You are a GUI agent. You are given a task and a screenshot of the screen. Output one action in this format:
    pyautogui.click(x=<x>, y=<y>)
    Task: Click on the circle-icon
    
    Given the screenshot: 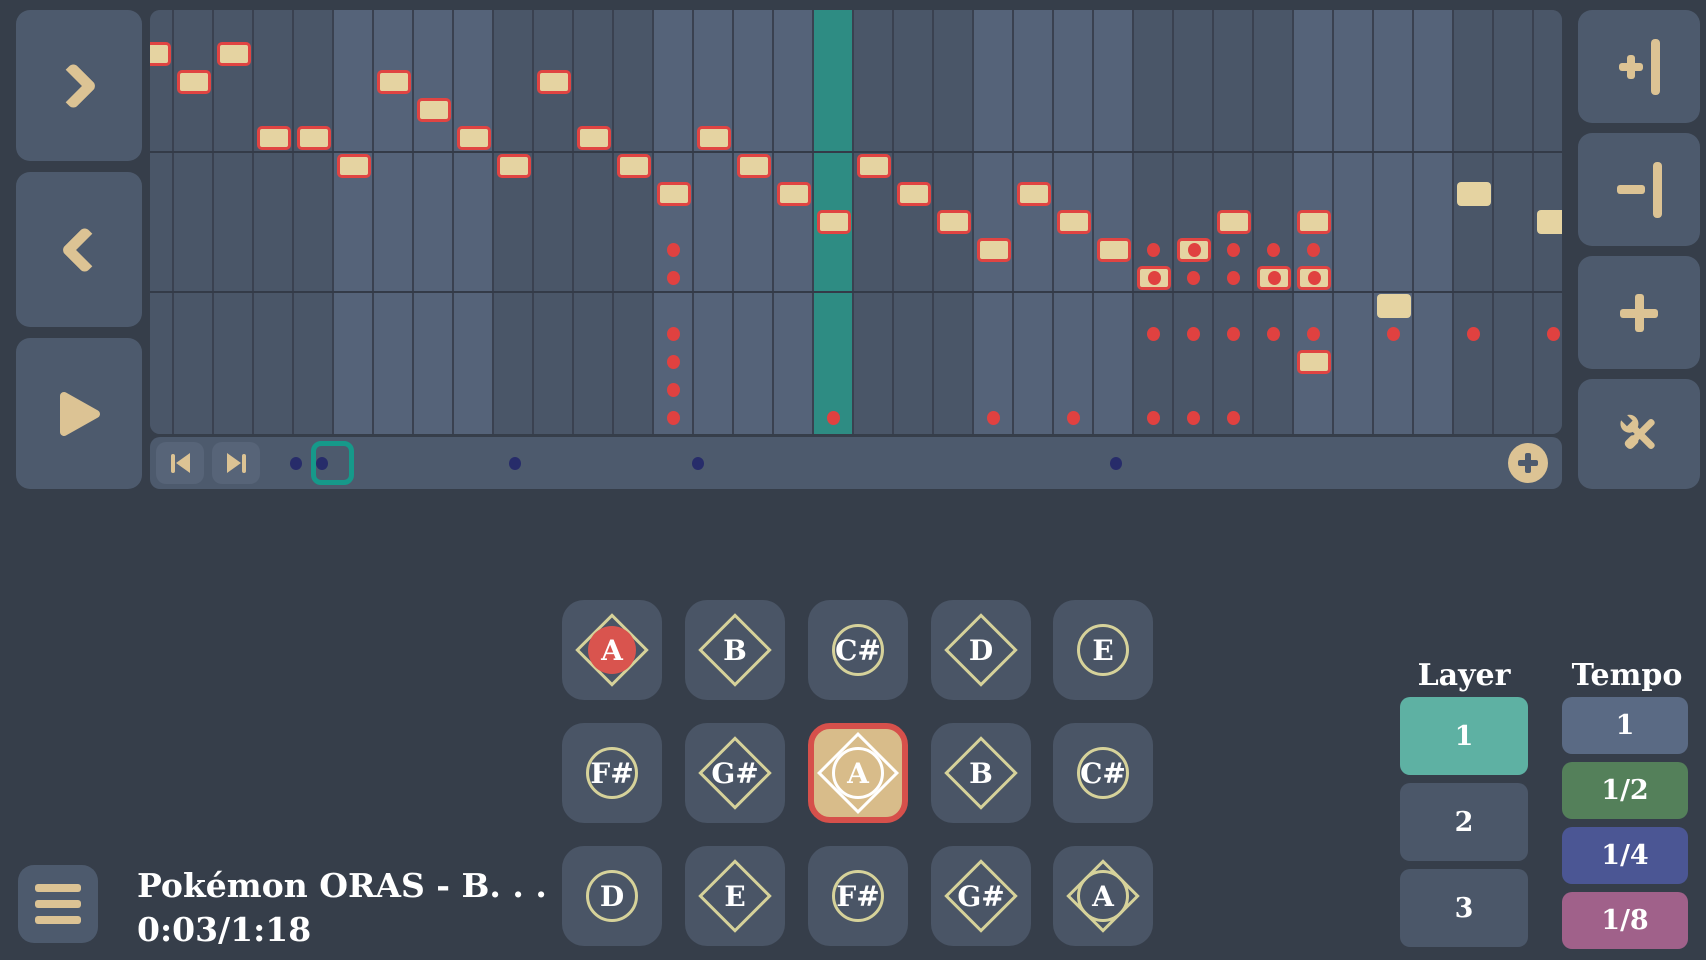 What is the action you would take?
    pyautogui.click(x=858, y=896)
    